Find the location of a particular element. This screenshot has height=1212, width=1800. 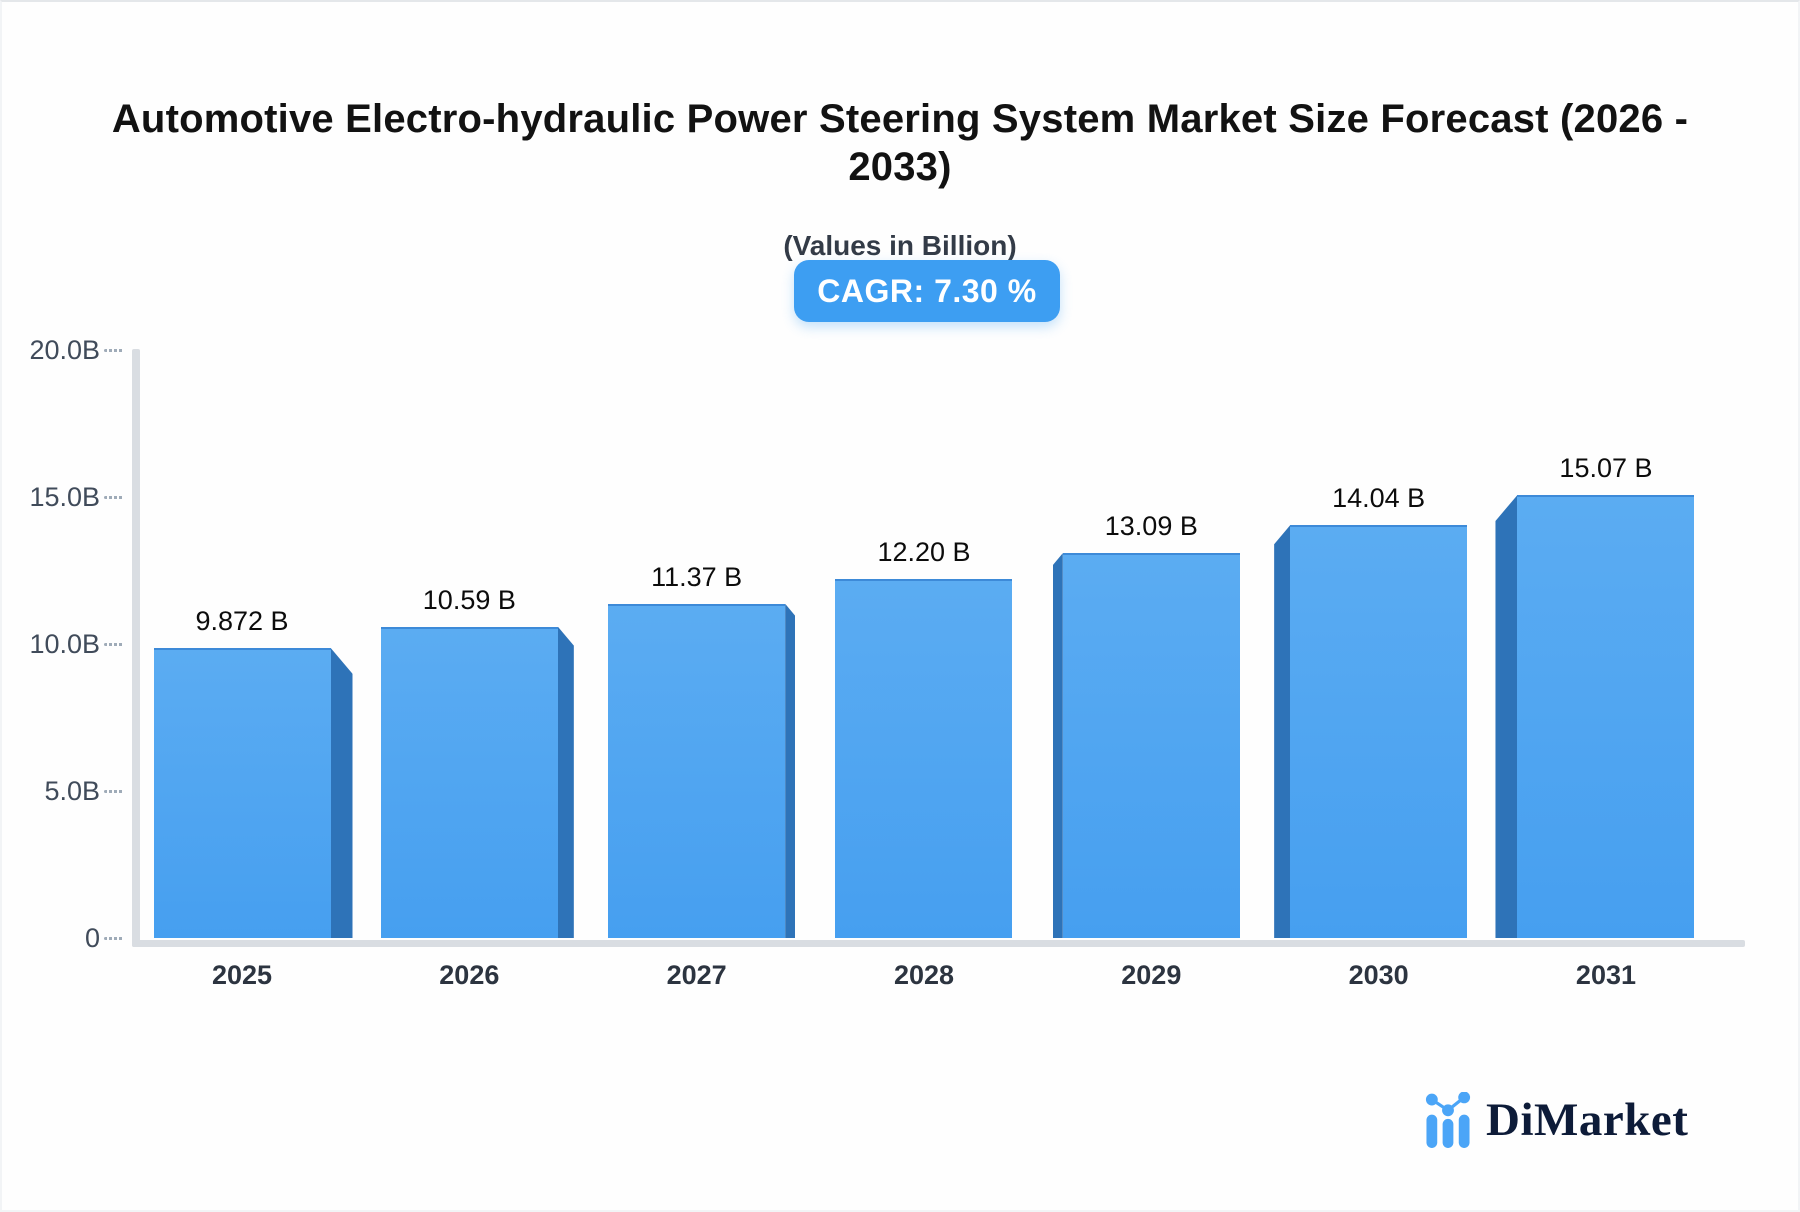

cagr-badge: CAGR: 7.30 % is located at coordinates (927, 291).